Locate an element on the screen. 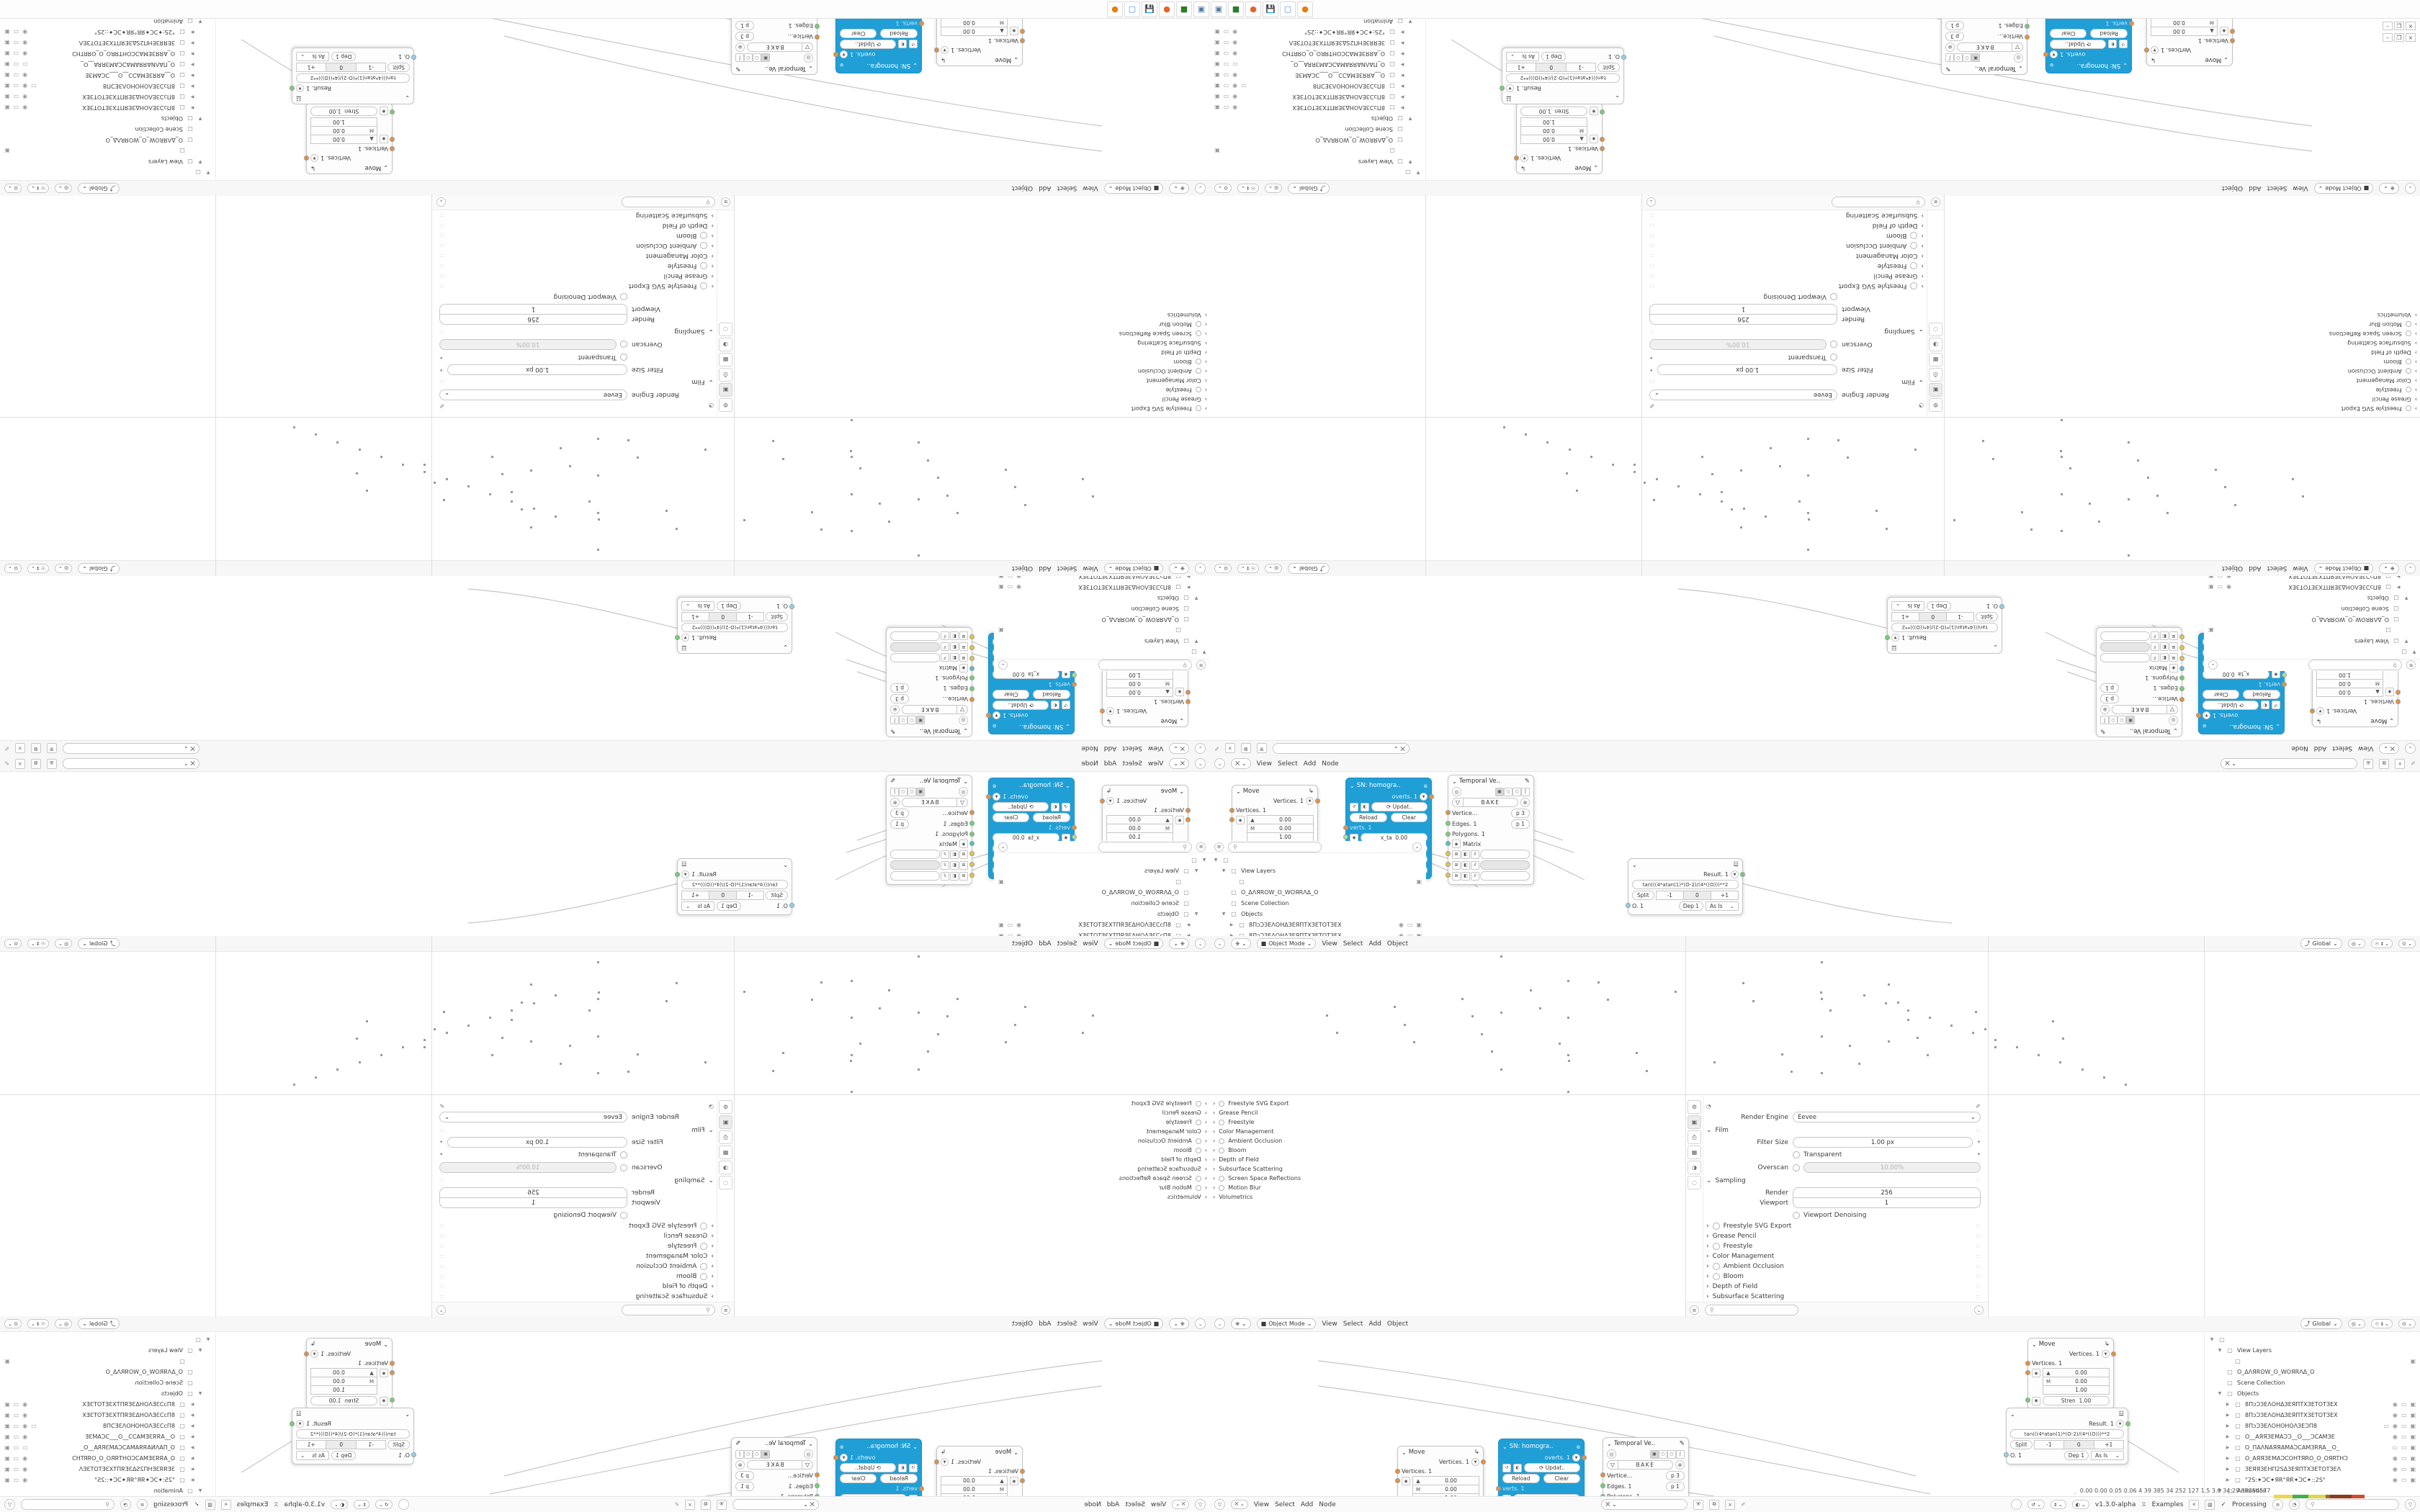  outliner-row: ▼ ▢ Objects is located at coordinates (105, 118).